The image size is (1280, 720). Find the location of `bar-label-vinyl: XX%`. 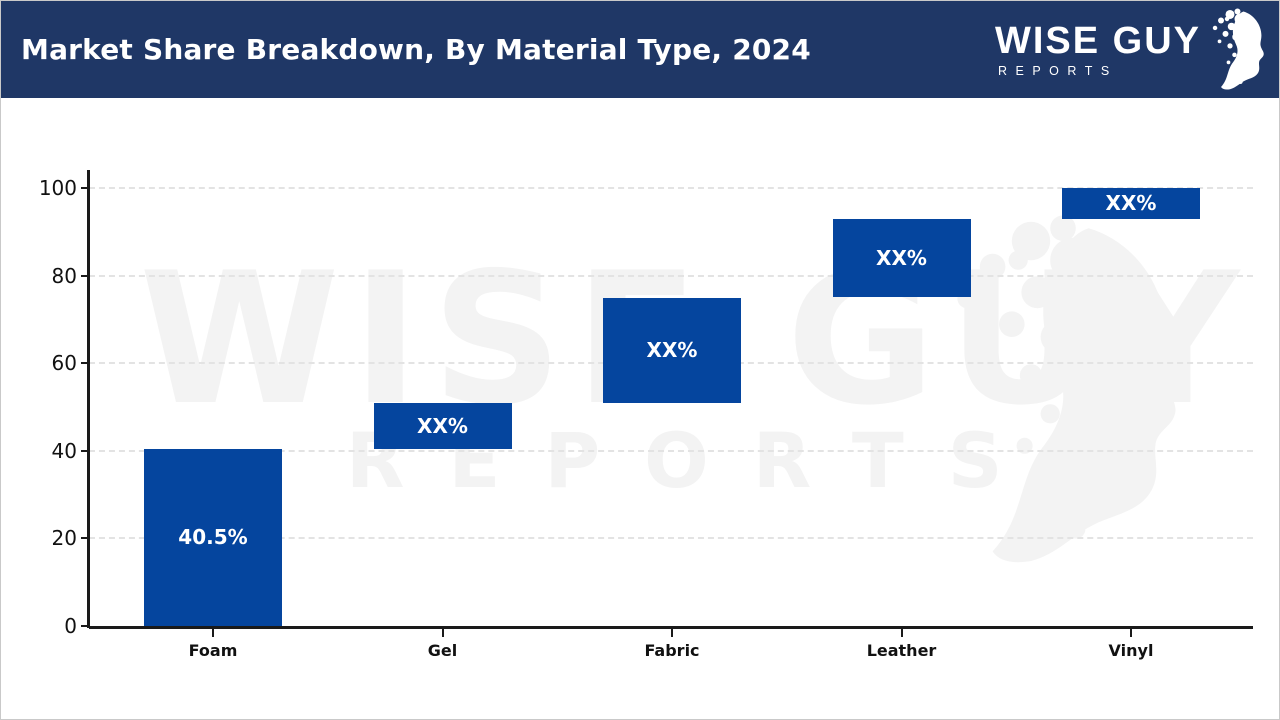

bar-label-vinyl: XX% is located at coordinates (1131, 203).